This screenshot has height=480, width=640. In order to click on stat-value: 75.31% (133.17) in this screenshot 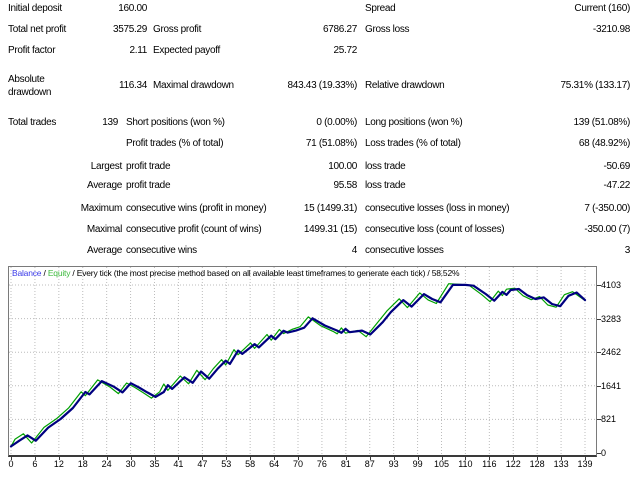, I will do `click(595, 85)`.